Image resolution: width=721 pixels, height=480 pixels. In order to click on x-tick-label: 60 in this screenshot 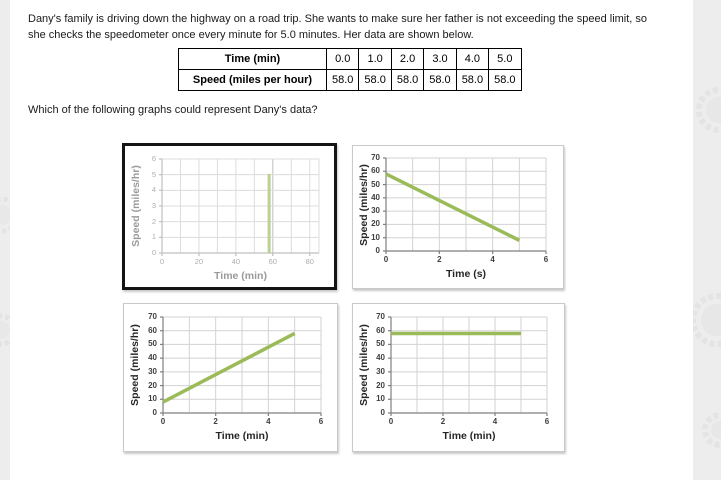, I will do `click(272, 261)`.